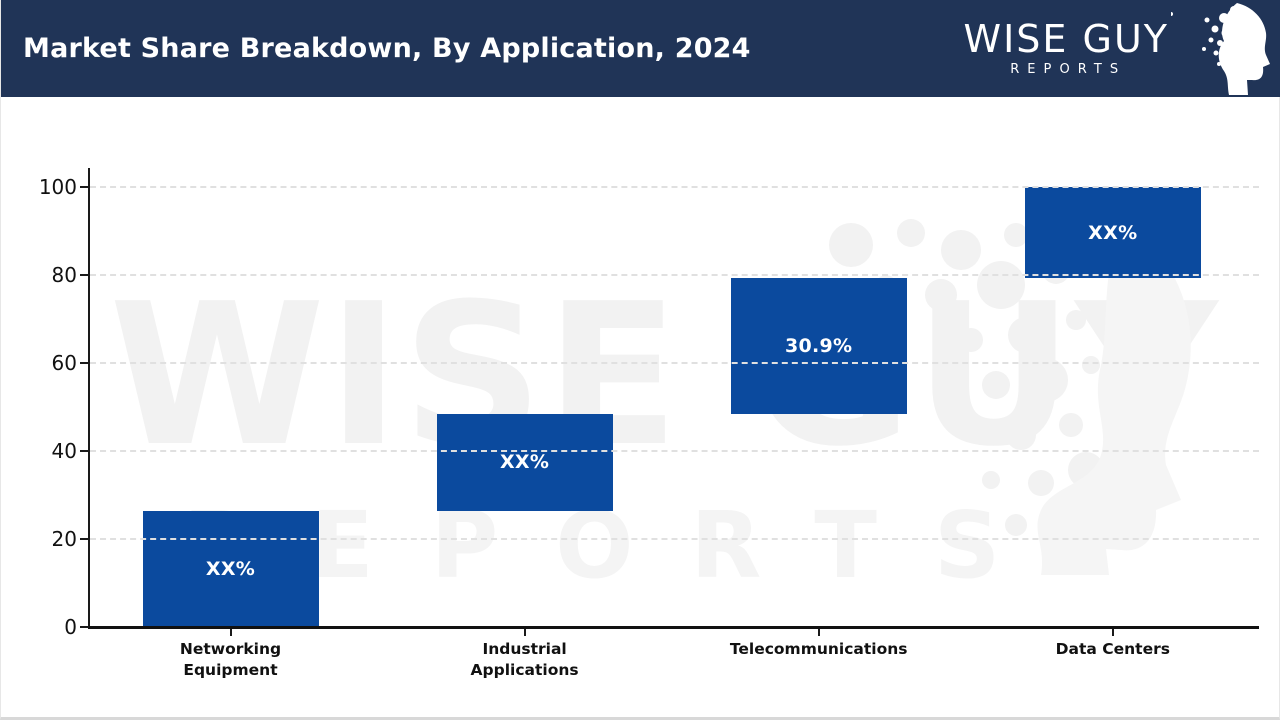 This screenshot has height=720, width=1280. What do you see at coordinates (1066, 39) in the screenshot?
I see `brand-name: WISE GUY` at bounding box center [1066, 39].